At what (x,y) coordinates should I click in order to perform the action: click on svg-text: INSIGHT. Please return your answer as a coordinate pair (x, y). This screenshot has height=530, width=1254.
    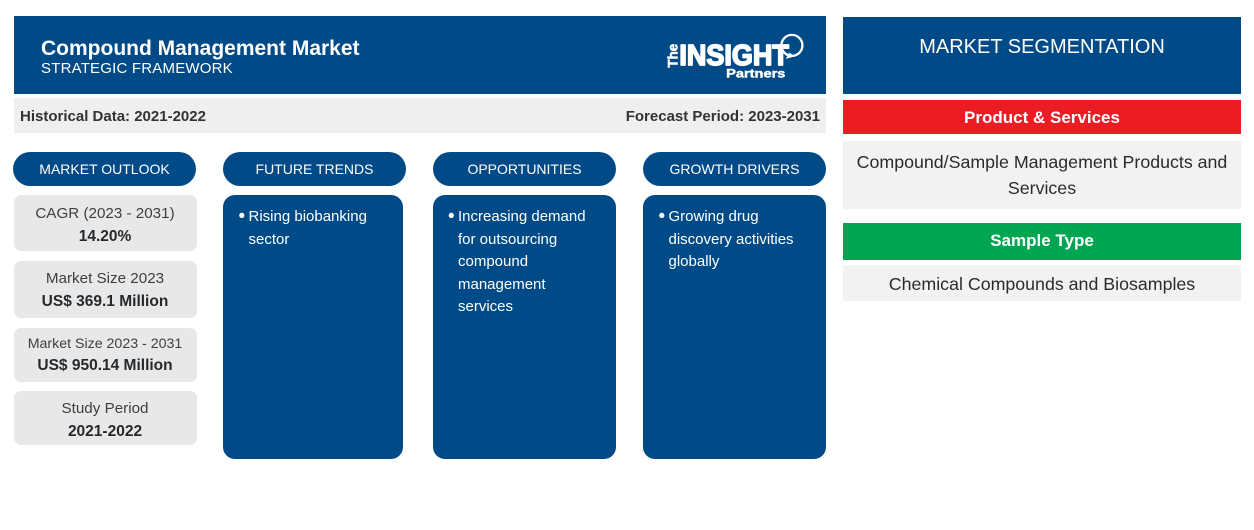
    Looking at the image, I should click on (734, 56).